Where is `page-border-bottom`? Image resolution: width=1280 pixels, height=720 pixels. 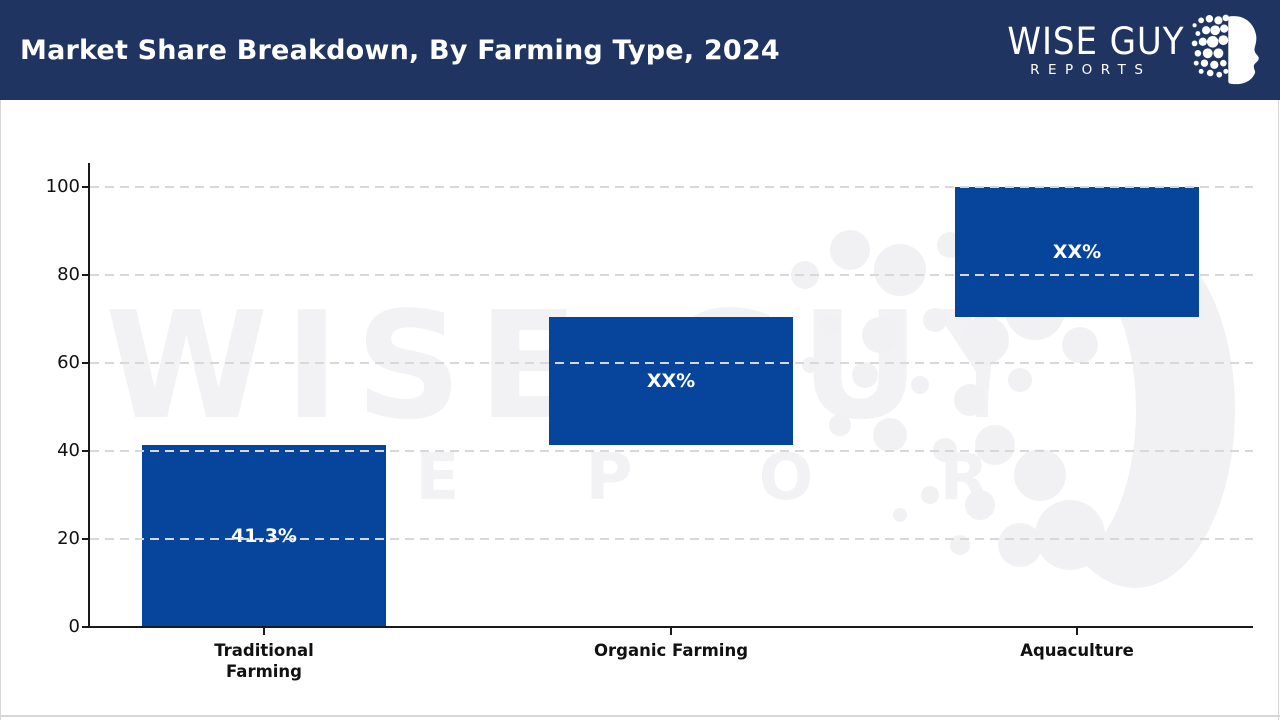
page-border-bottom is located at coordinates (640, 716).